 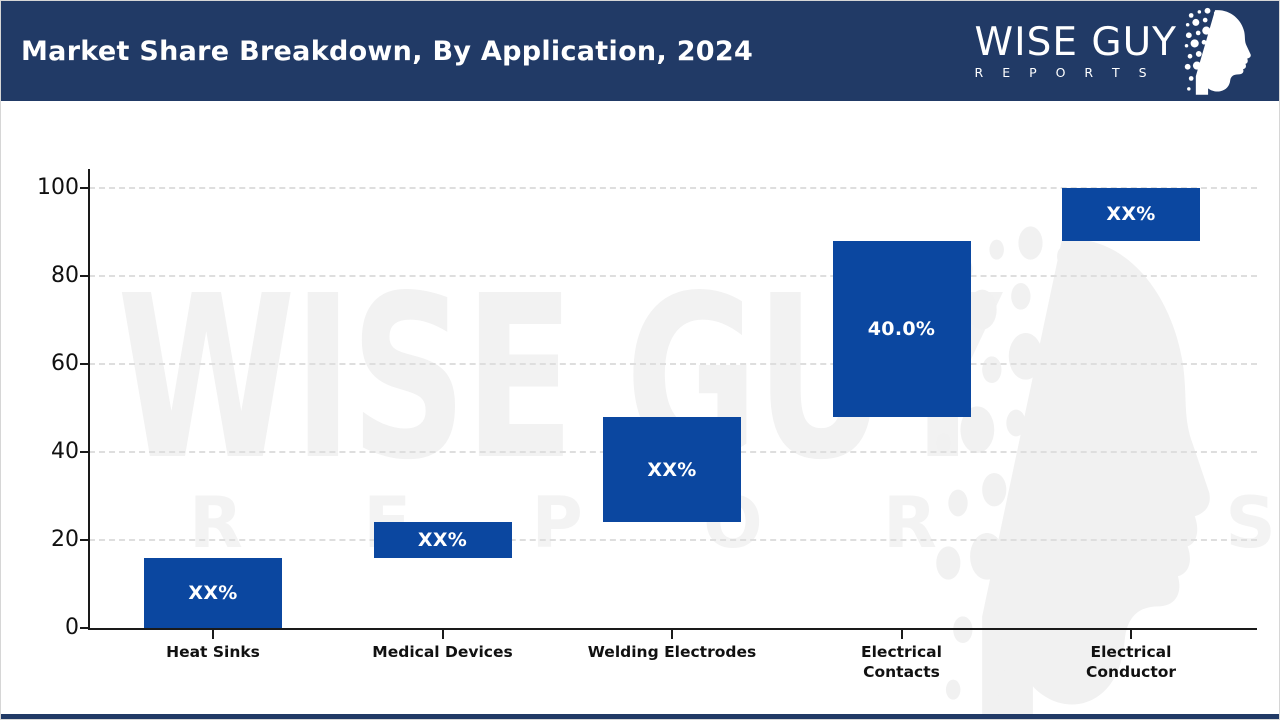 I want to click on x-axis-line, so click(x=673, y=629).